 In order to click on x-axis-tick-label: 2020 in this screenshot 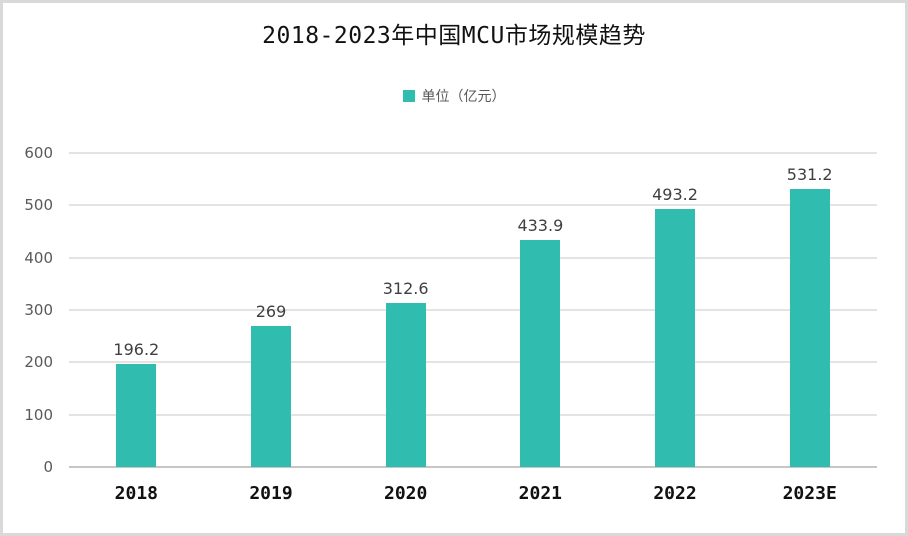, I will do `click(406, 493)`.